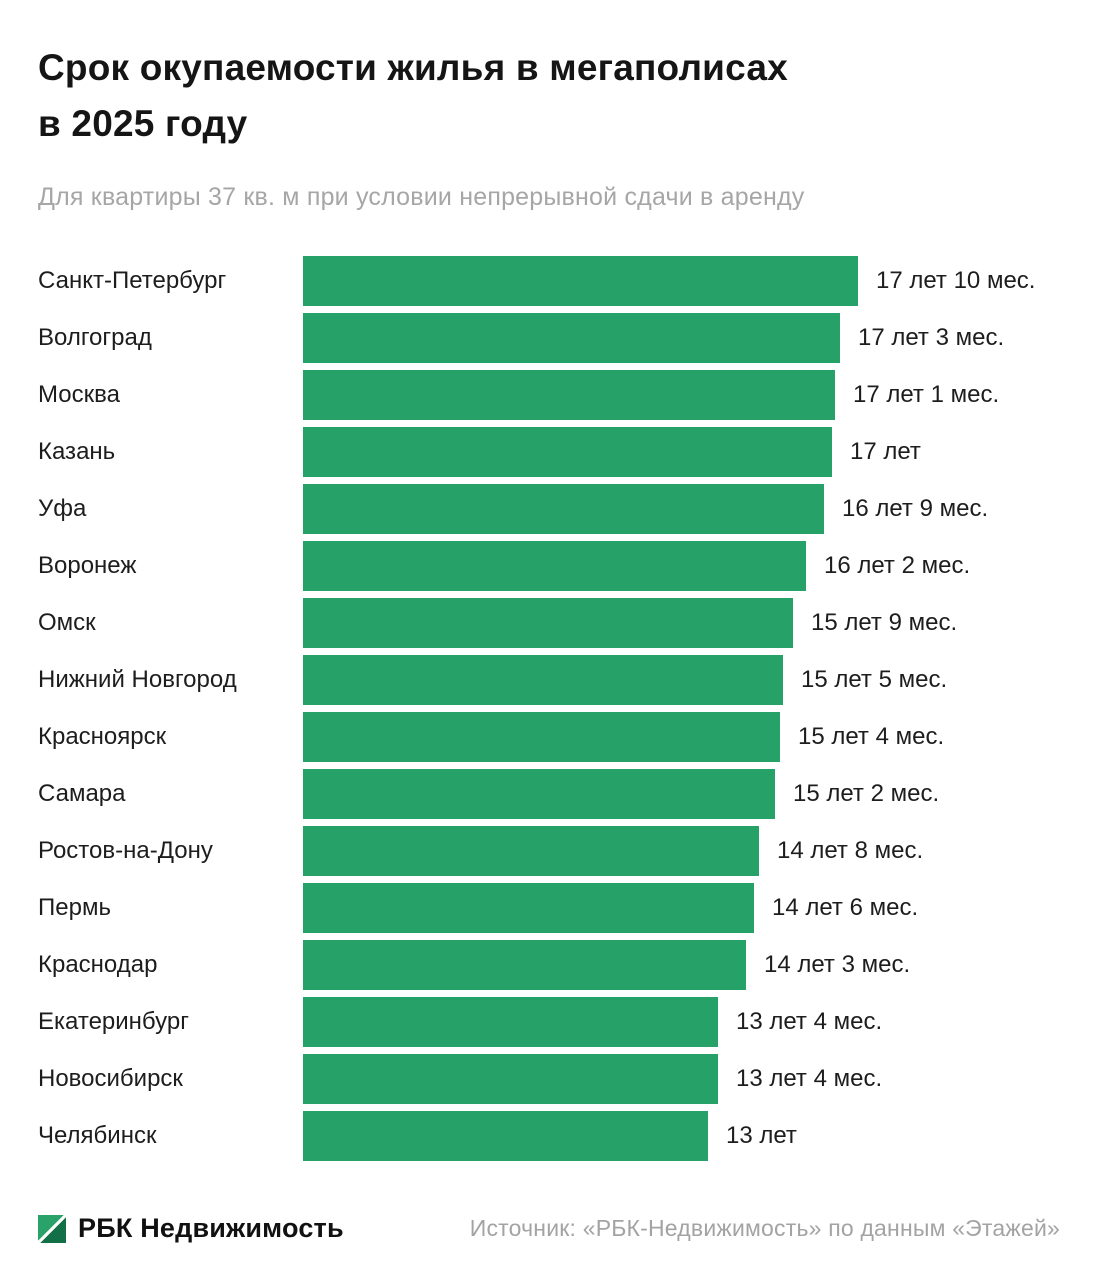 The height and width of the screenshot is (1280, 1098). What do you see at coordinates (102, 736) in the screenshot?
I see `category-label: Красноярск` at bounding box center [102, 736].